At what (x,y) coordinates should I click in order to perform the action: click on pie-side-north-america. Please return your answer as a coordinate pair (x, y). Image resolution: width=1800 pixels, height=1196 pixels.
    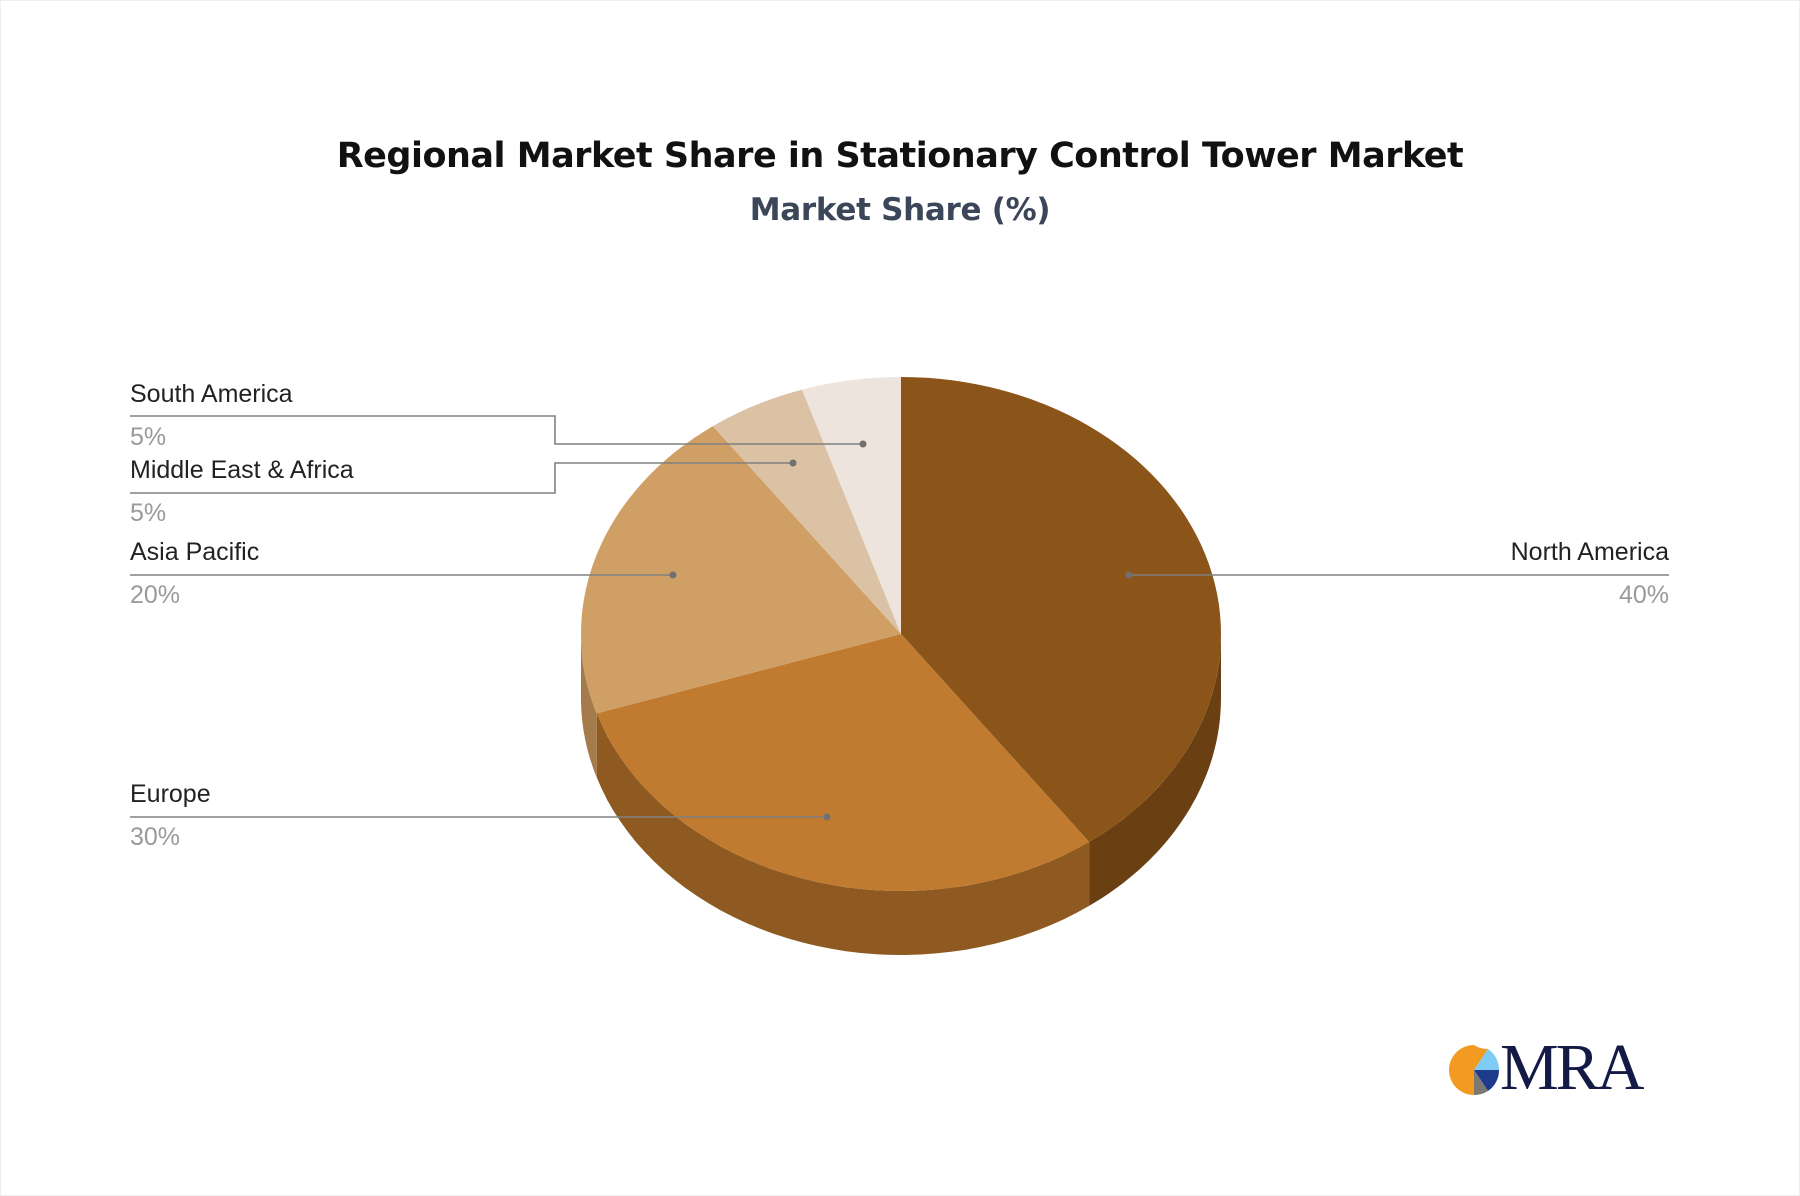
    Looking at the image, I should click on (1155, 770).